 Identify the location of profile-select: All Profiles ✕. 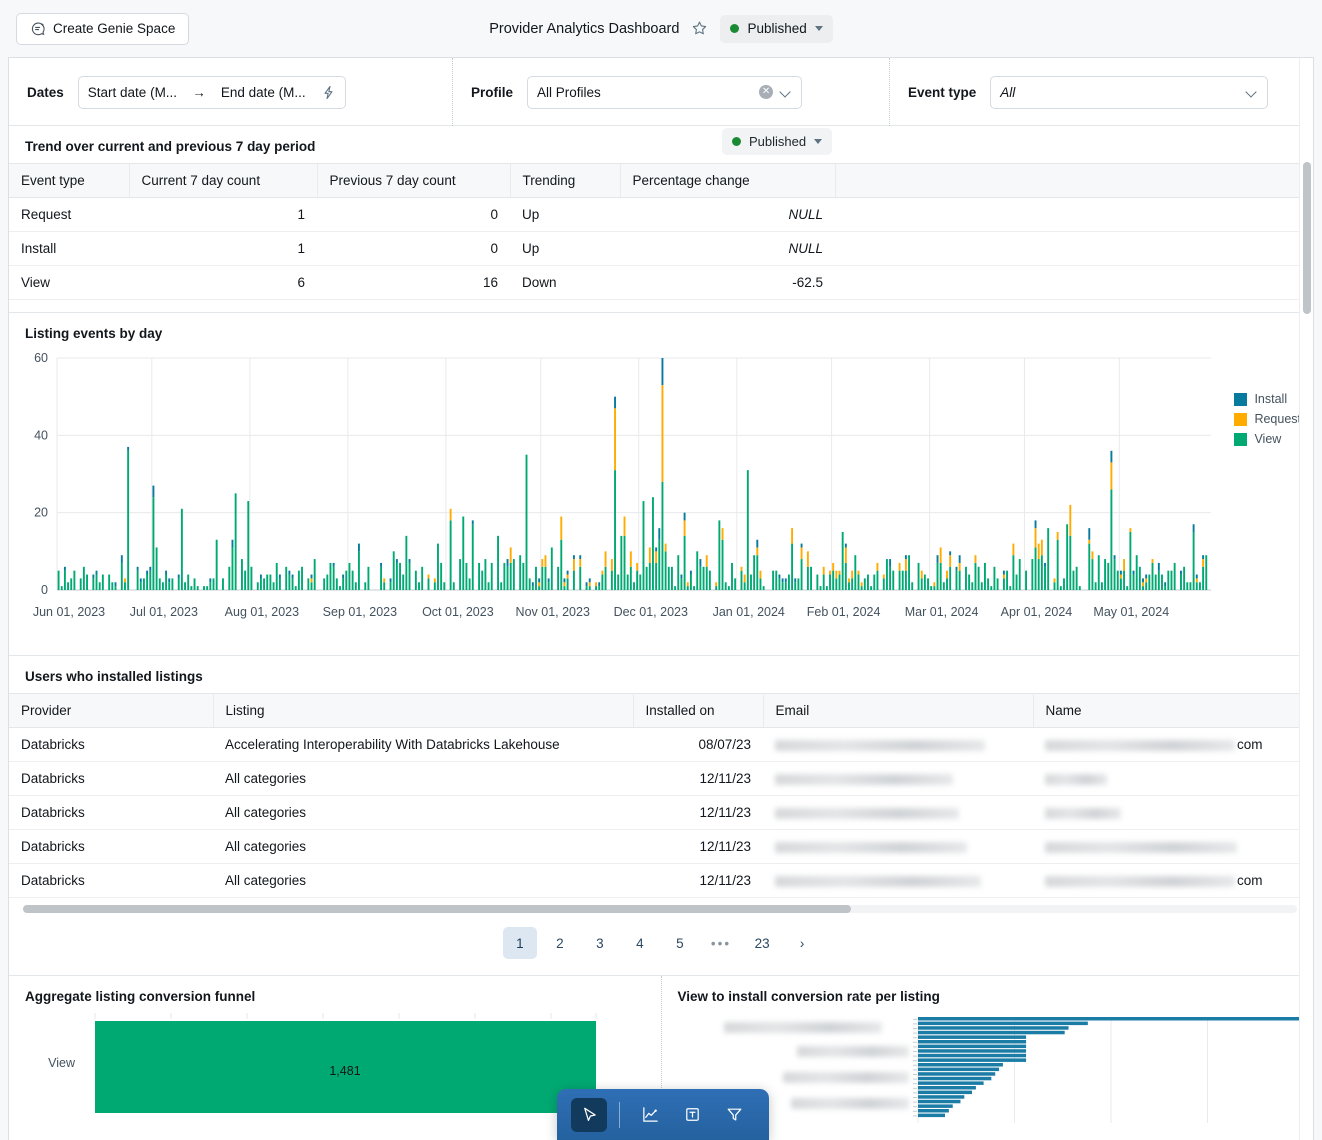
(665, 92).